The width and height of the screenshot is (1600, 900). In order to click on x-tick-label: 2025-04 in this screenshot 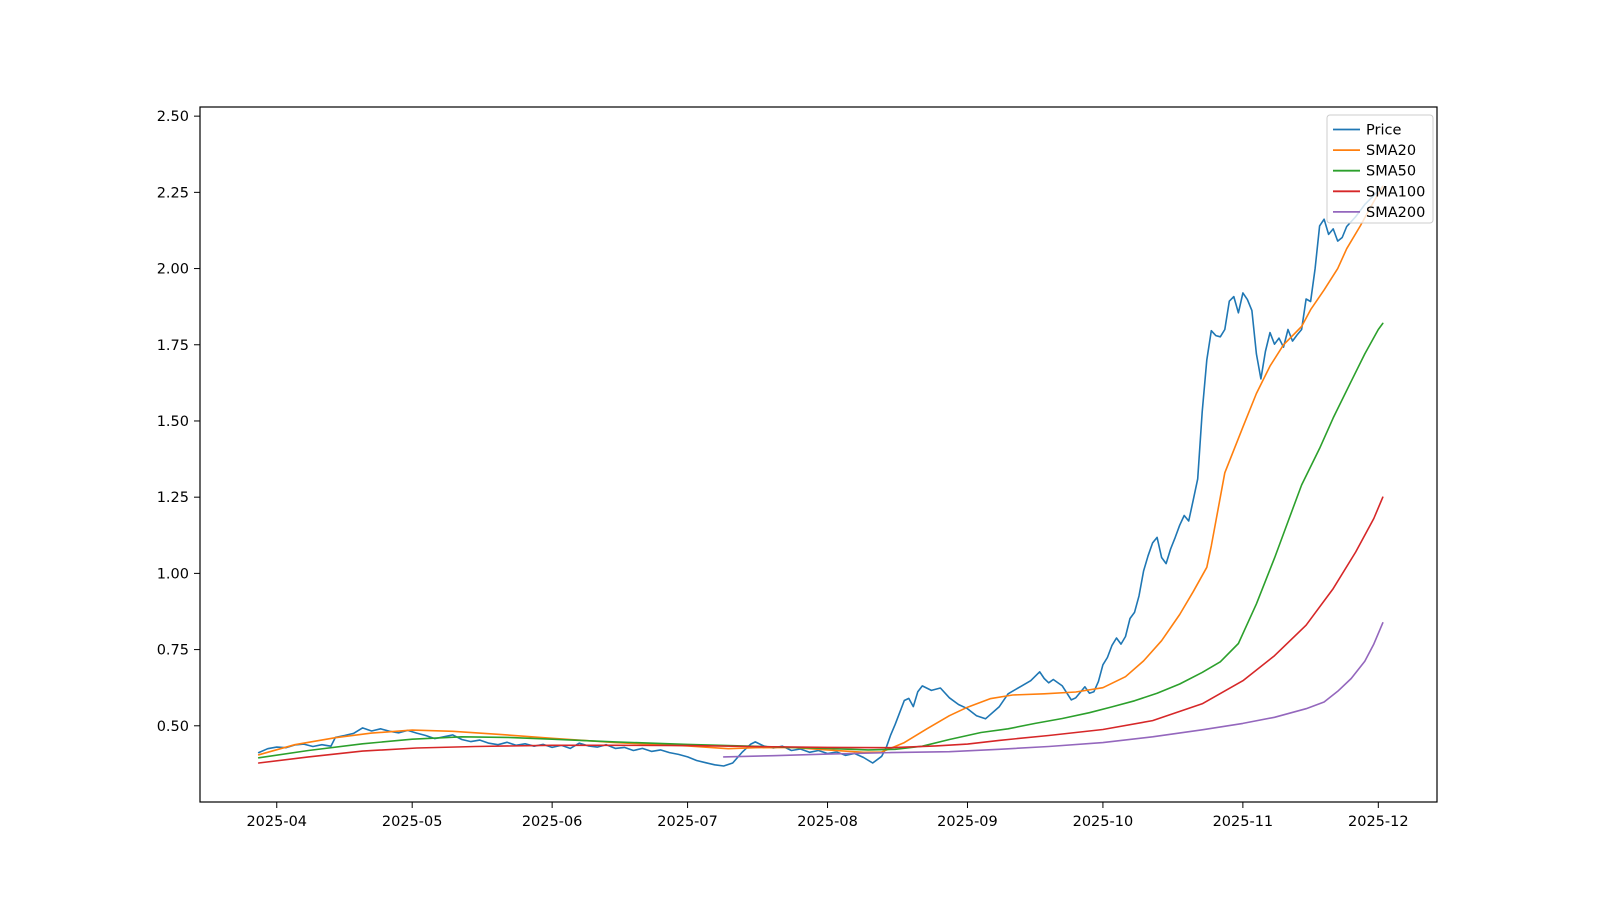, I will do `click(276, 822)`.